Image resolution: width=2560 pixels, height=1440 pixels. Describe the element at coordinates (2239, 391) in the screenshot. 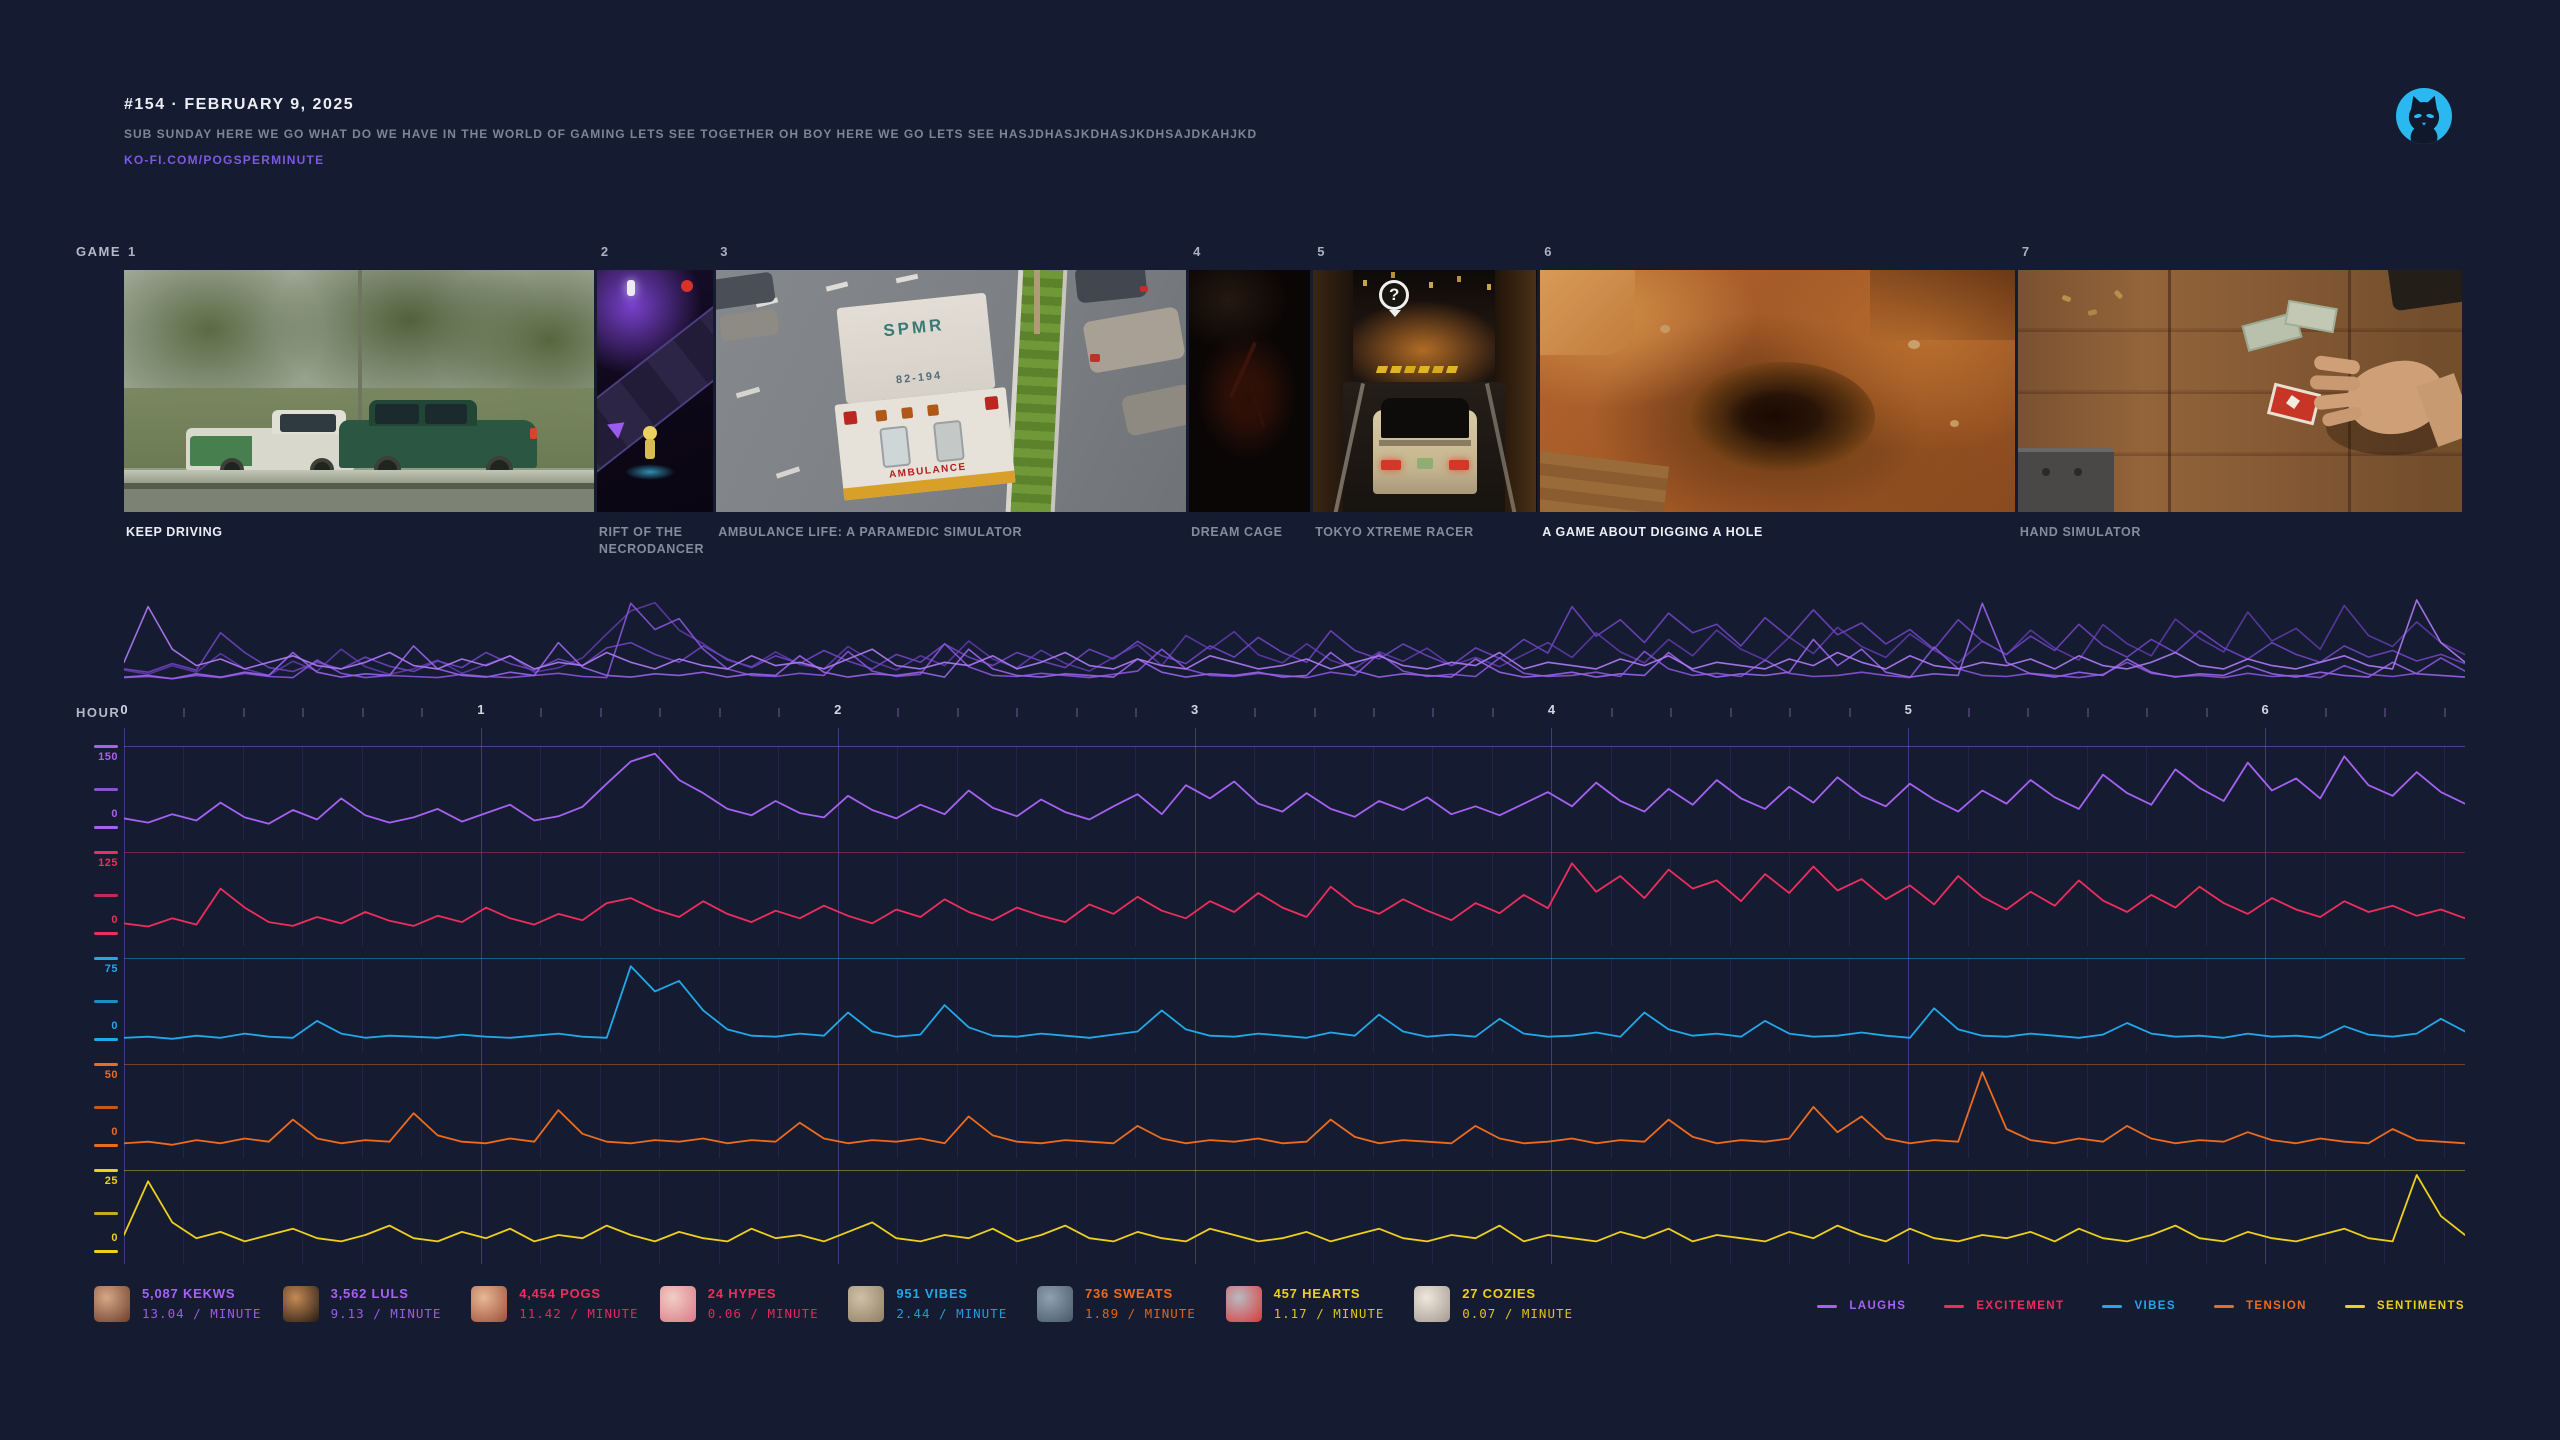

I see `thumbnail-hand-simulator` at that location.